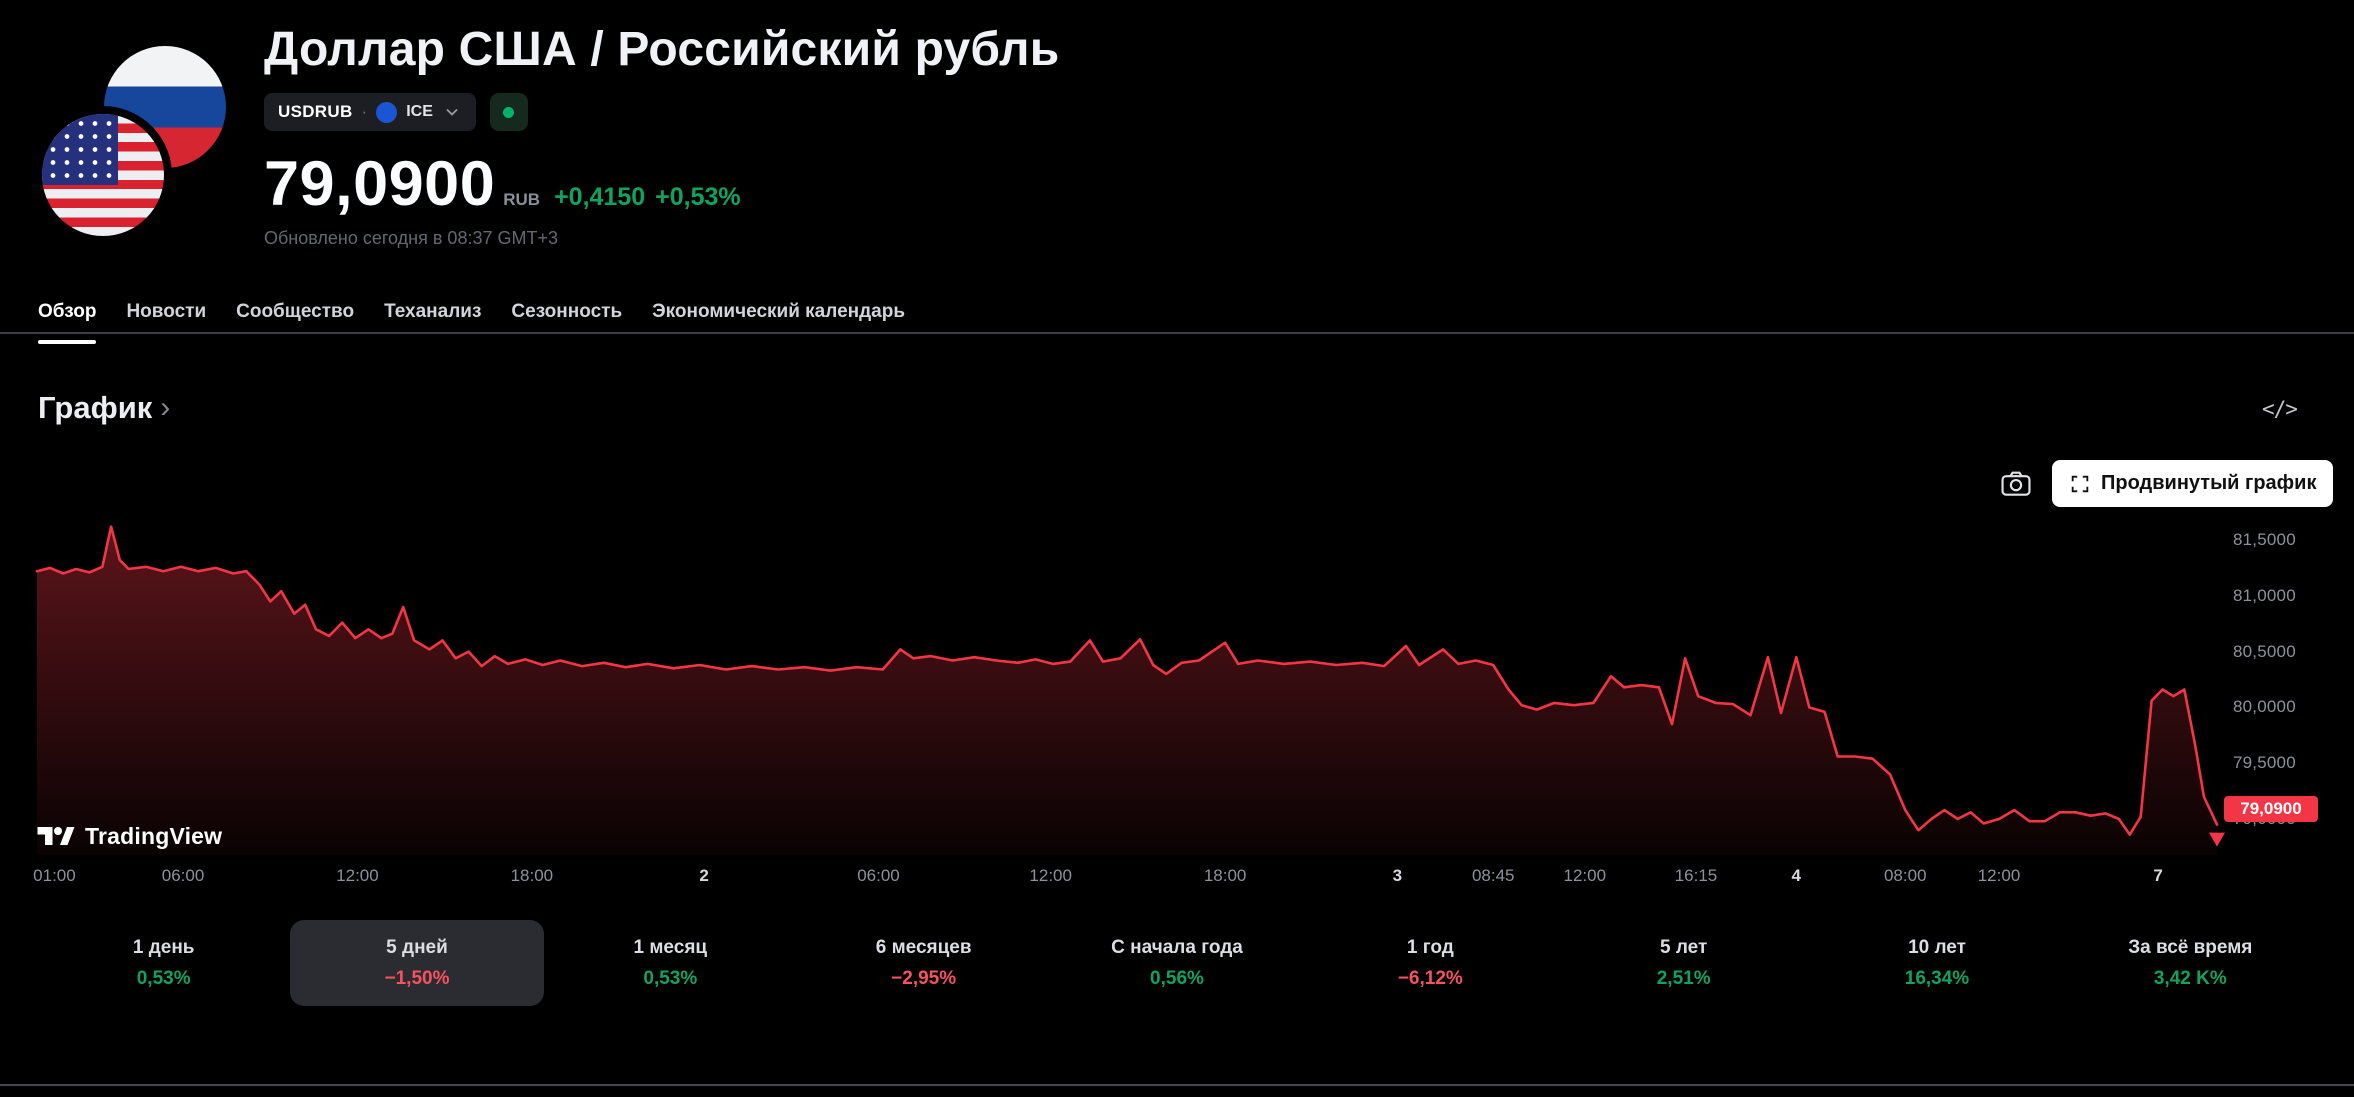  I want to click on price-change: +0,4150 +0,53%, so click(647, 197).